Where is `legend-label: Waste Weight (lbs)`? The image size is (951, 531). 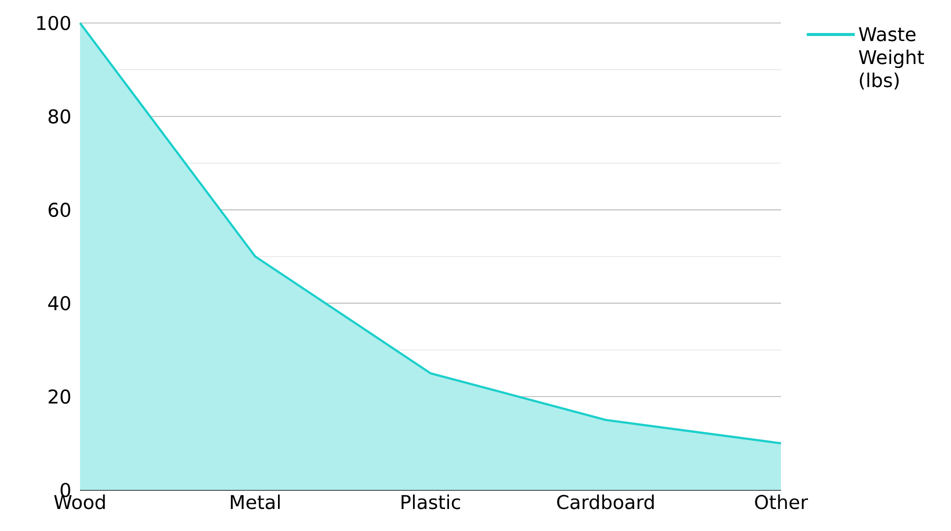
legend-label: Waste Weight (lbs) is located at coordinates (891, 58).